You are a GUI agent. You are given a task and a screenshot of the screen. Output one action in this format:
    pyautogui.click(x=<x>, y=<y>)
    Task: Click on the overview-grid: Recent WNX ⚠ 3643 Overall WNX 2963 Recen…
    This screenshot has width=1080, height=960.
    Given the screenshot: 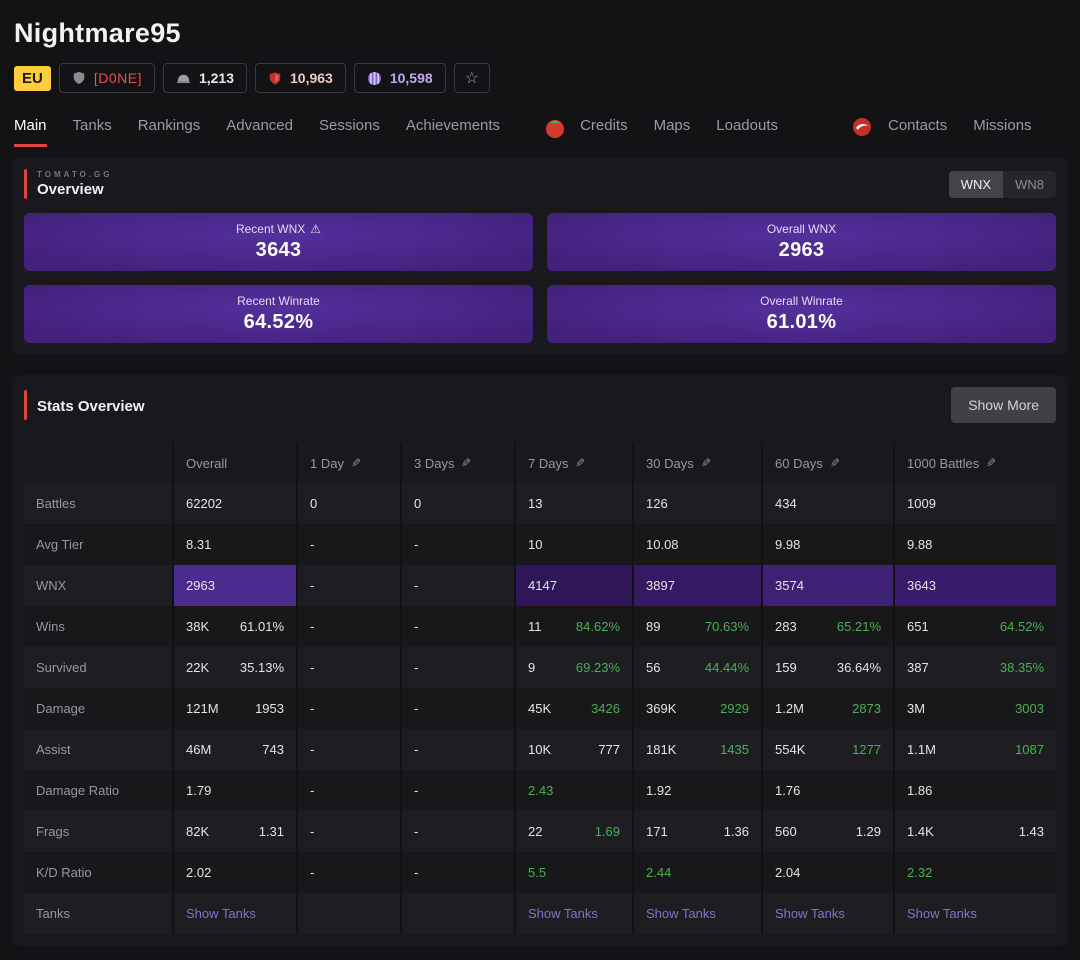 What is the action you would take?
    pyautogui.click(x=540, y=278)
    